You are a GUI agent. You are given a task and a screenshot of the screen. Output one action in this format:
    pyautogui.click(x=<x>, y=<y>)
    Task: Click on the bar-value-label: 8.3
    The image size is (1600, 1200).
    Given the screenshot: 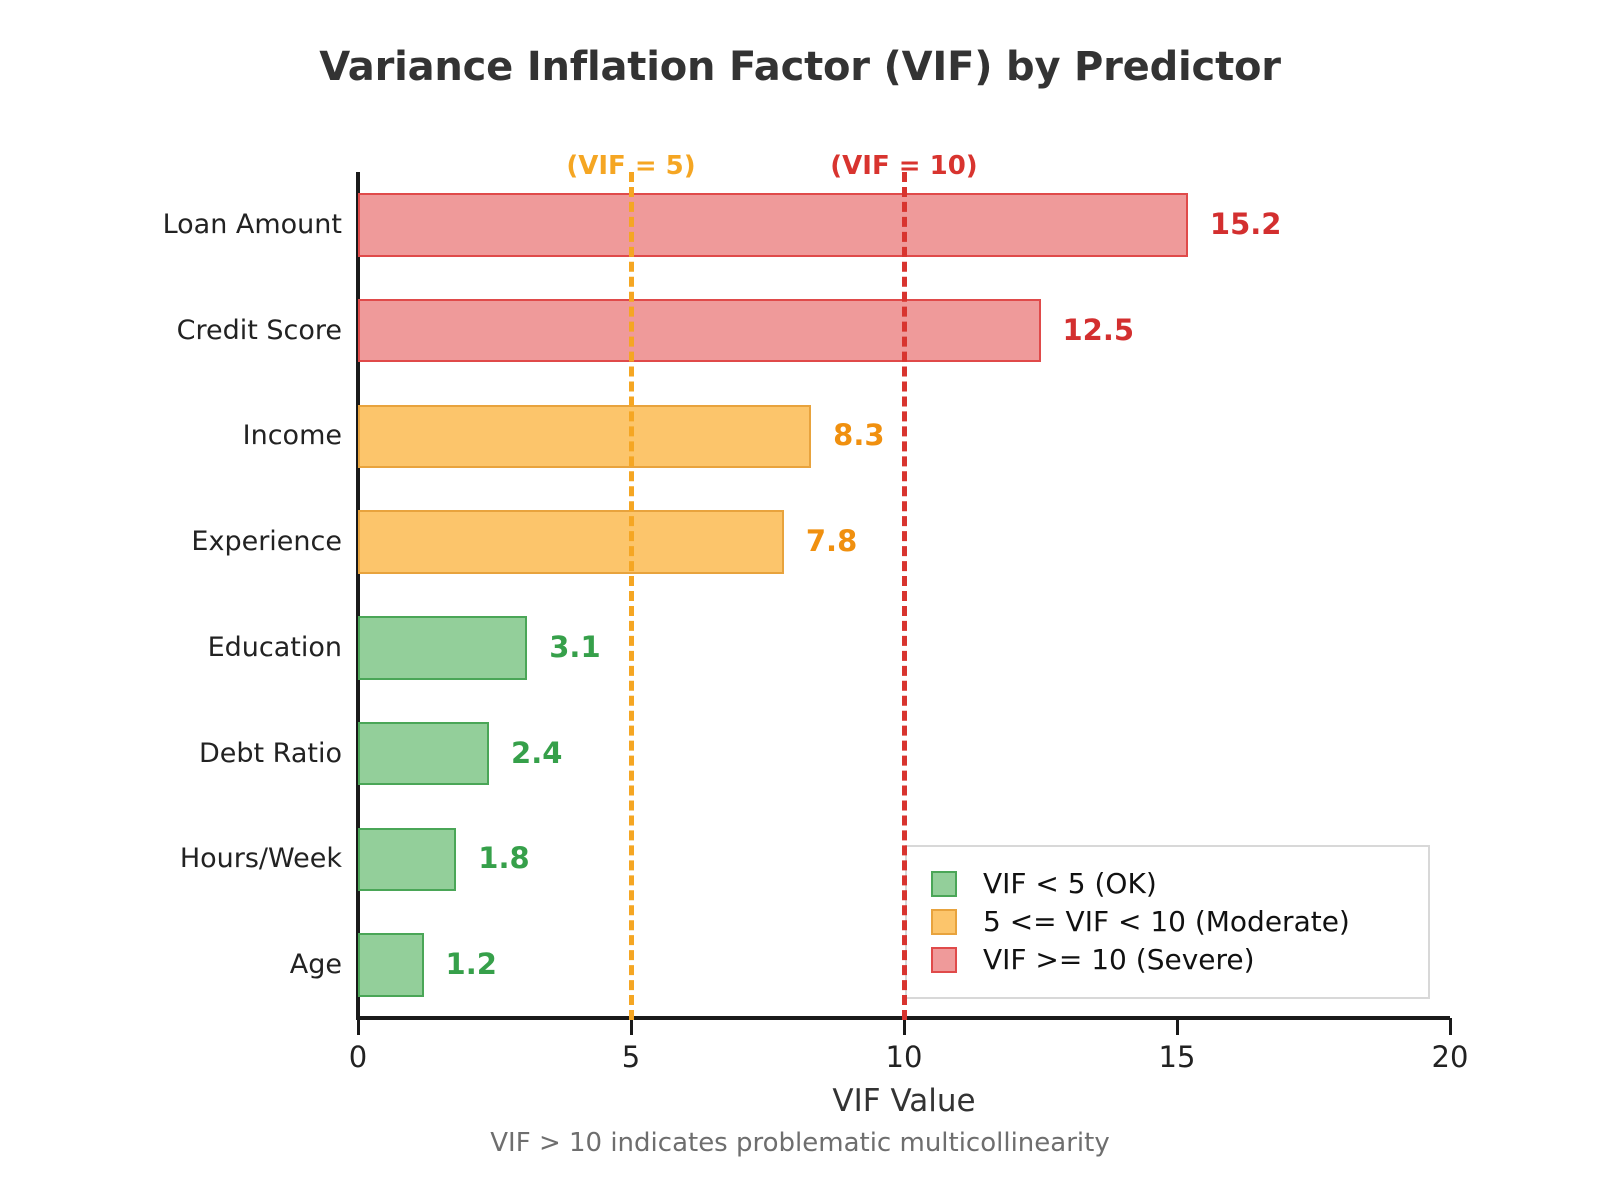 What is the action you would take?
    pyautogui.click(x=859, y=435)
    